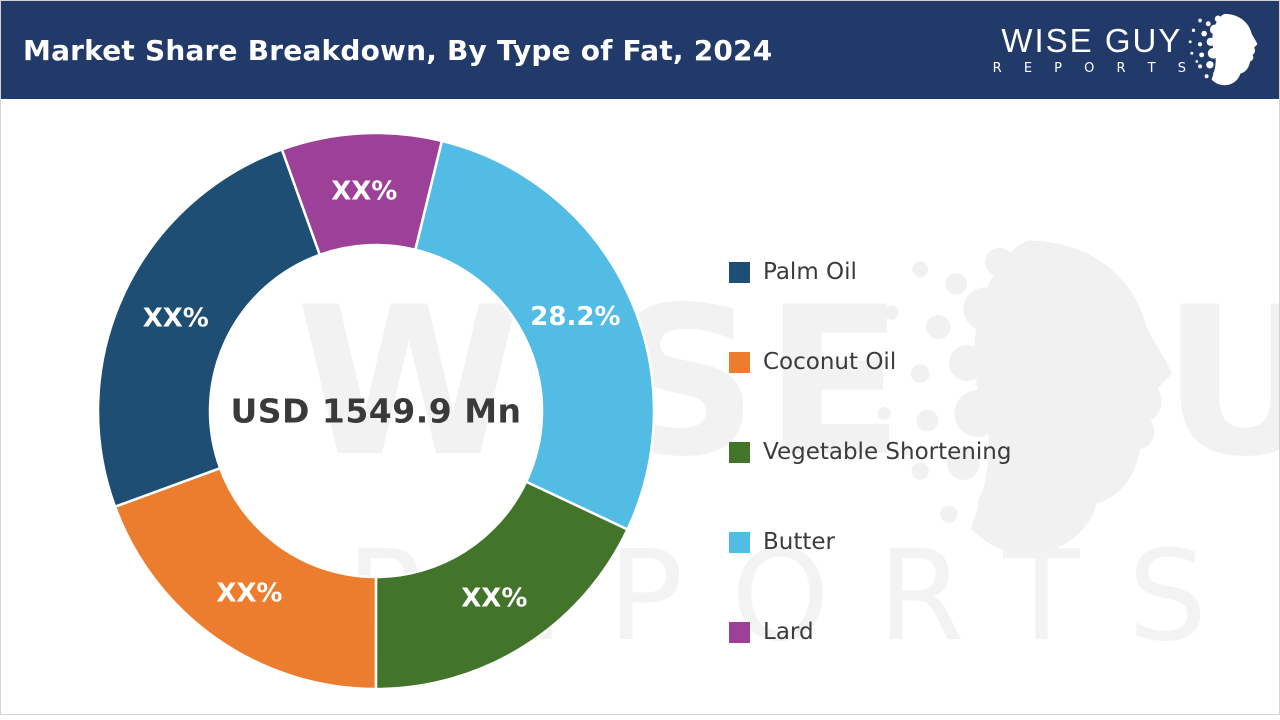 The height and width of the screenshot is (720, 1280). I want to click on logo-subtitle: R E P O R T S, so click(1093, 68).